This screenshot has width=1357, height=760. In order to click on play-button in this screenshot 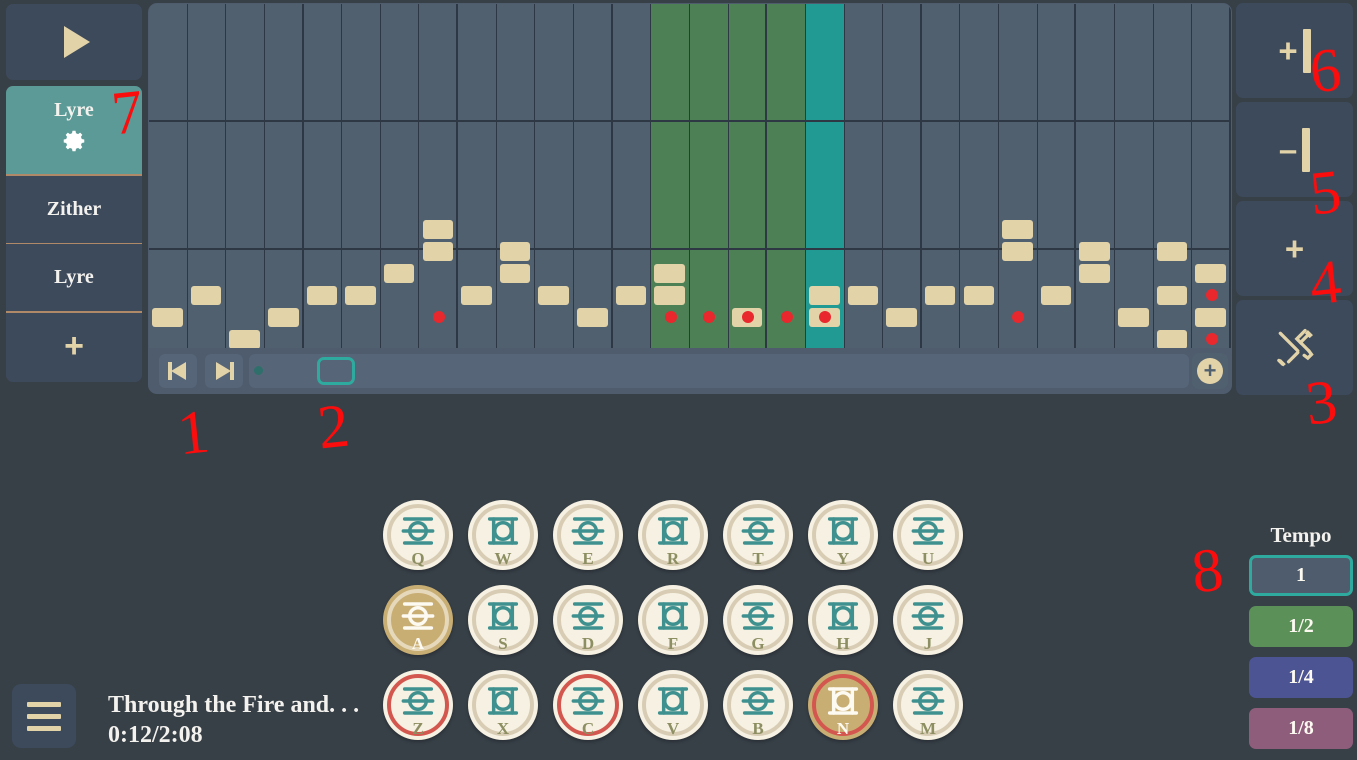, I will do `click(74, 42)`.